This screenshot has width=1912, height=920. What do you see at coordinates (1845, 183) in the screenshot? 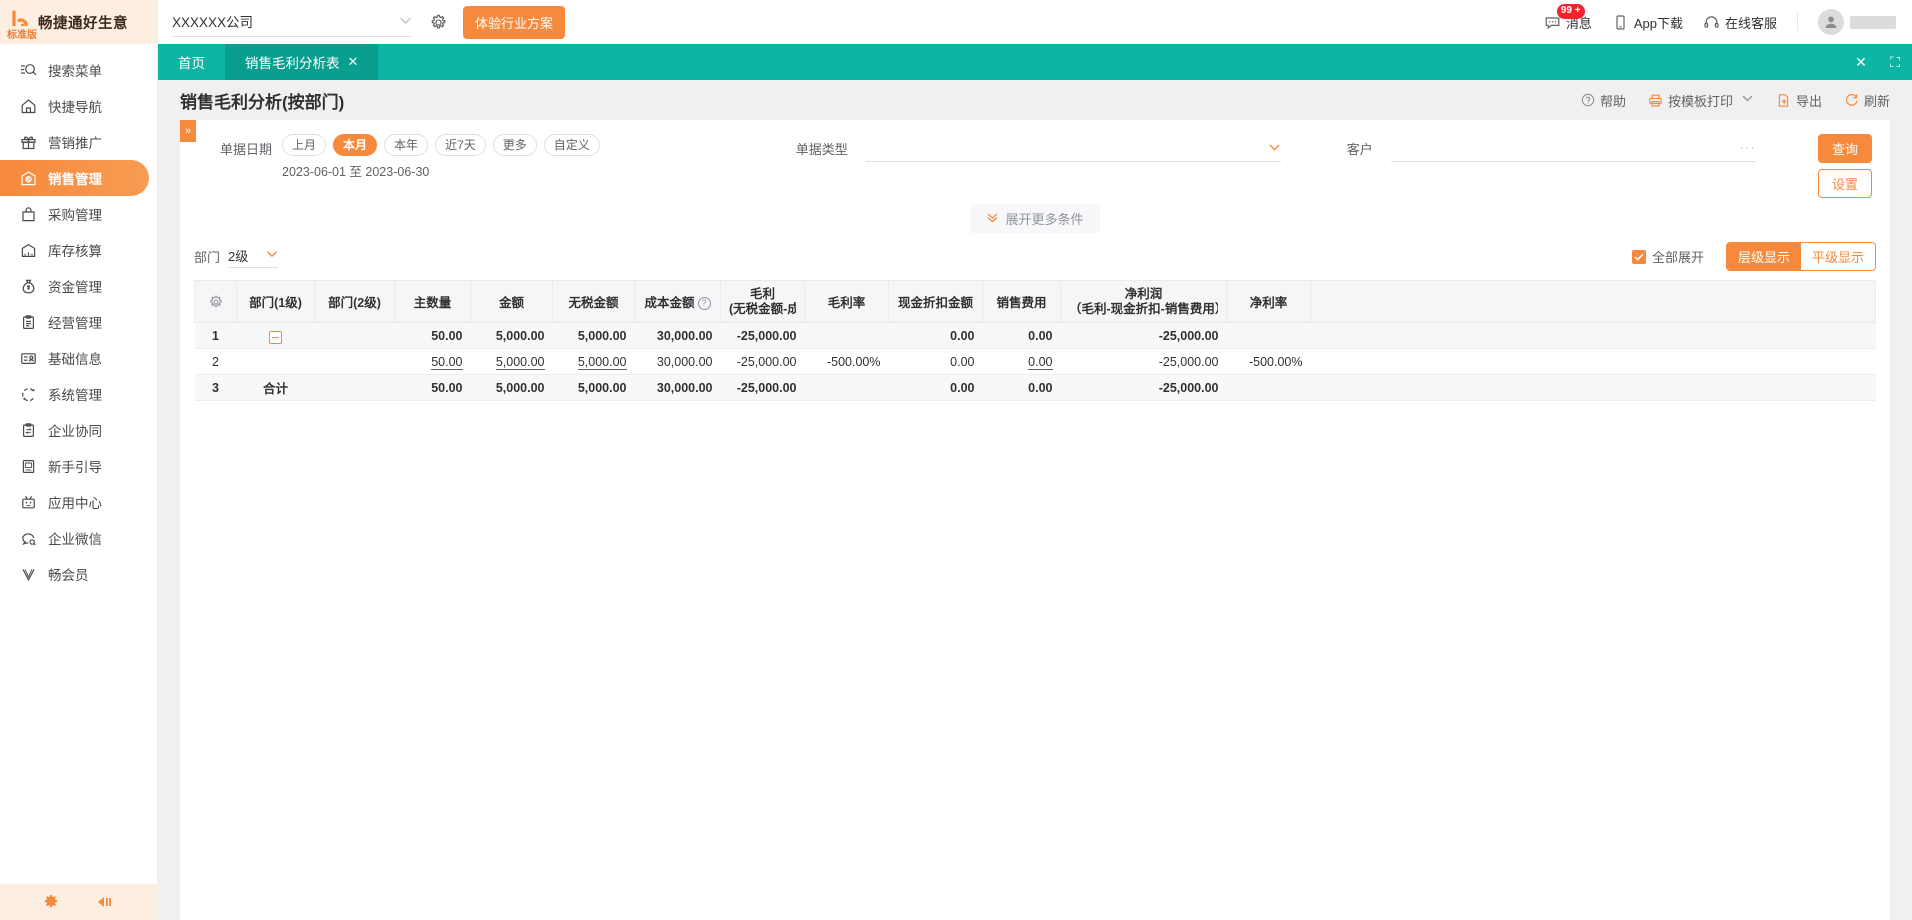
I see `settings-button: 设置` at bounding box center [1845, 183].